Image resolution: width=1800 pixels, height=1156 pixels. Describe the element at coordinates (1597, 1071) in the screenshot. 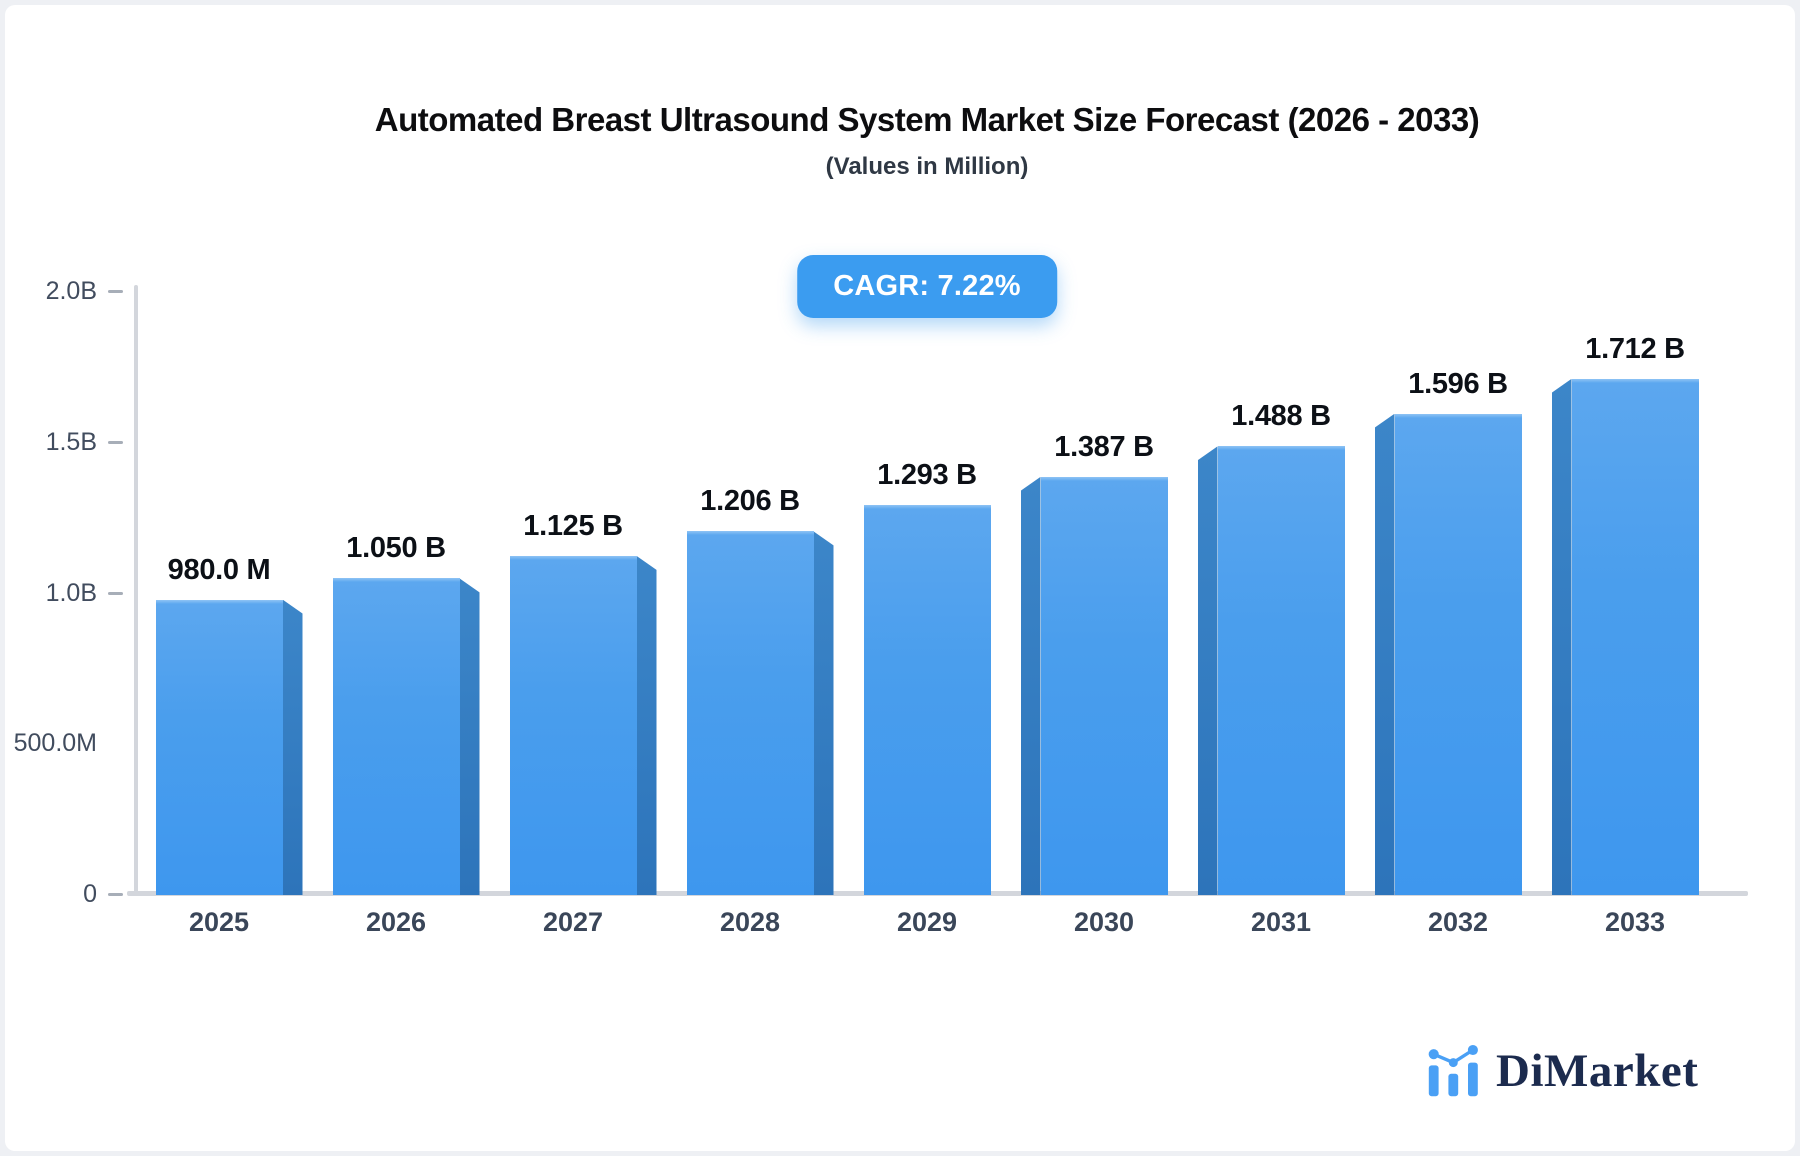

I see `brand-name: DiMarket` at that location.